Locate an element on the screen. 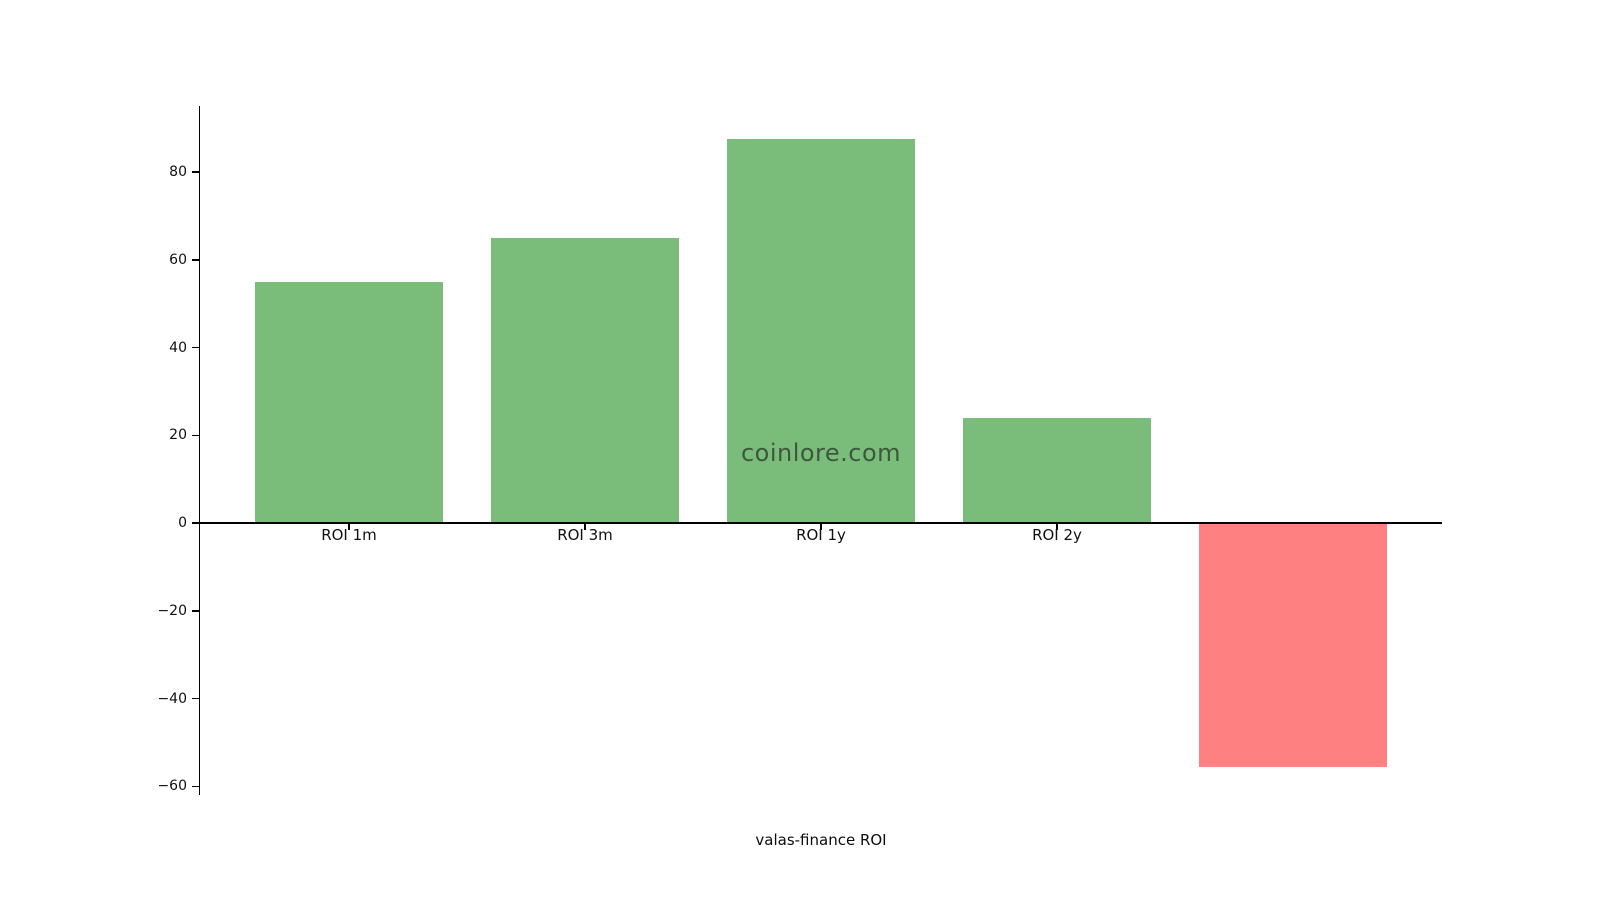  y-tick-label: 20 is located at coordinates (178, 435).